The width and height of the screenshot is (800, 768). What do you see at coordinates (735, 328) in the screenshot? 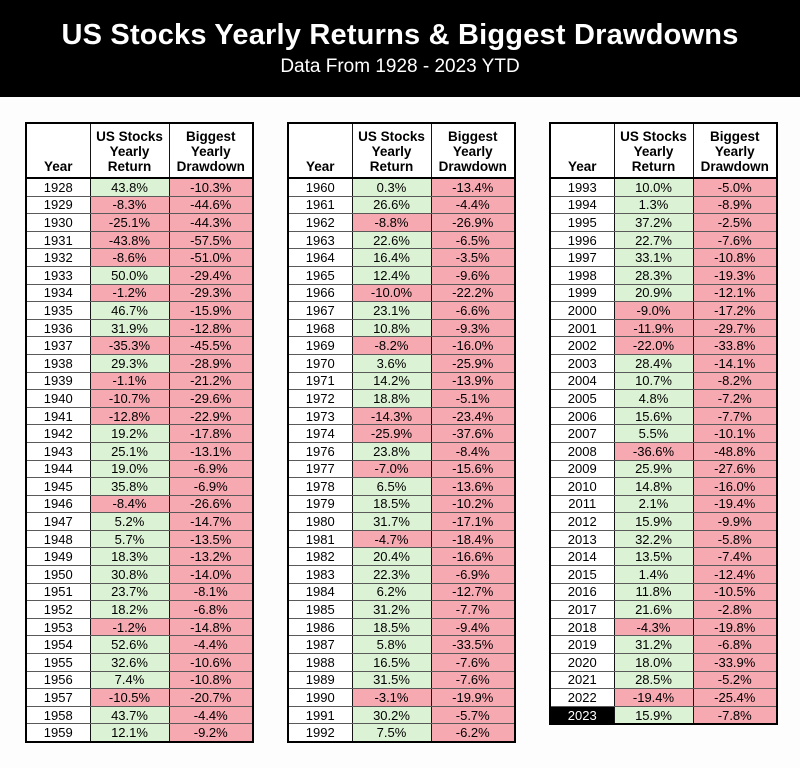
I see `drawdown-cell: -29.7%` at bounding box center [735, 328].